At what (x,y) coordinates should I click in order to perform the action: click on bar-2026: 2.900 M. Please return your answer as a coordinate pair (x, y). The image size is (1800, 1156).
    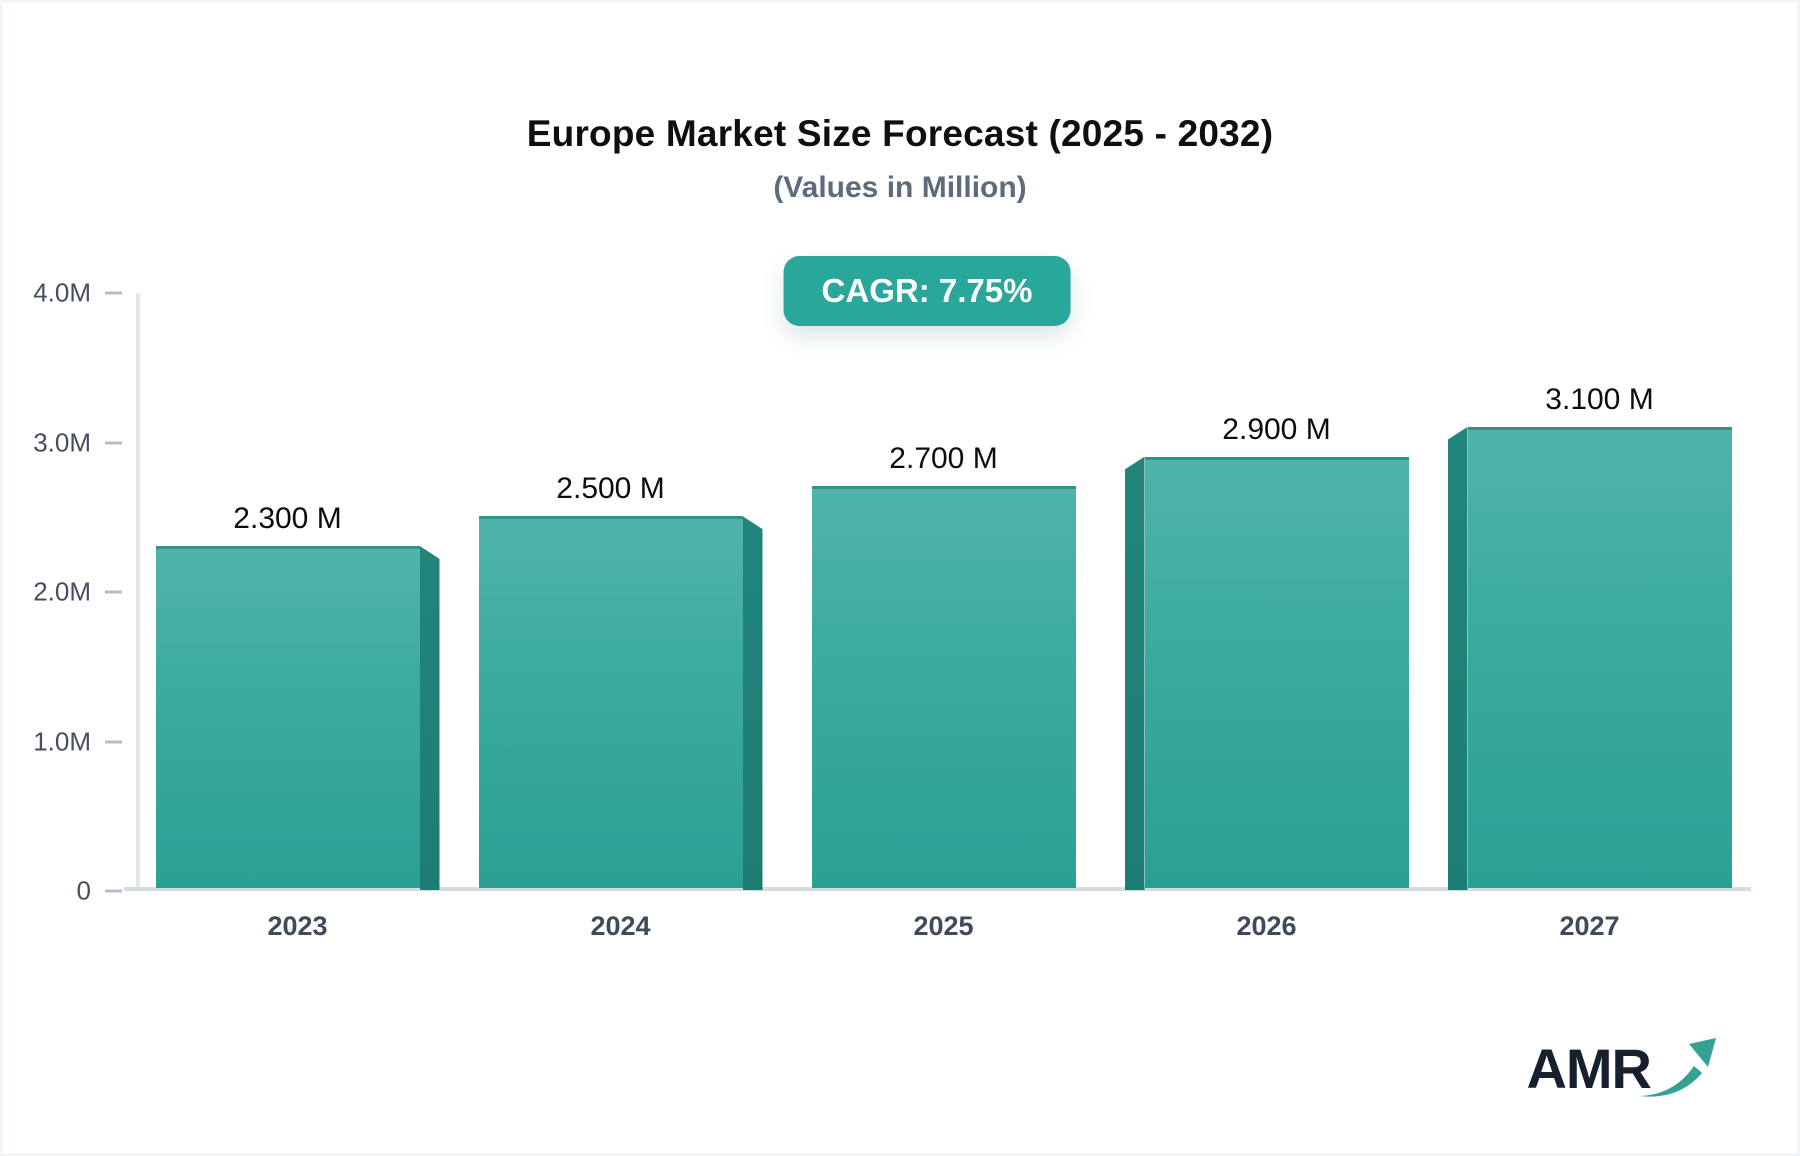
    Looking at the image, I should click on (1266, 651).